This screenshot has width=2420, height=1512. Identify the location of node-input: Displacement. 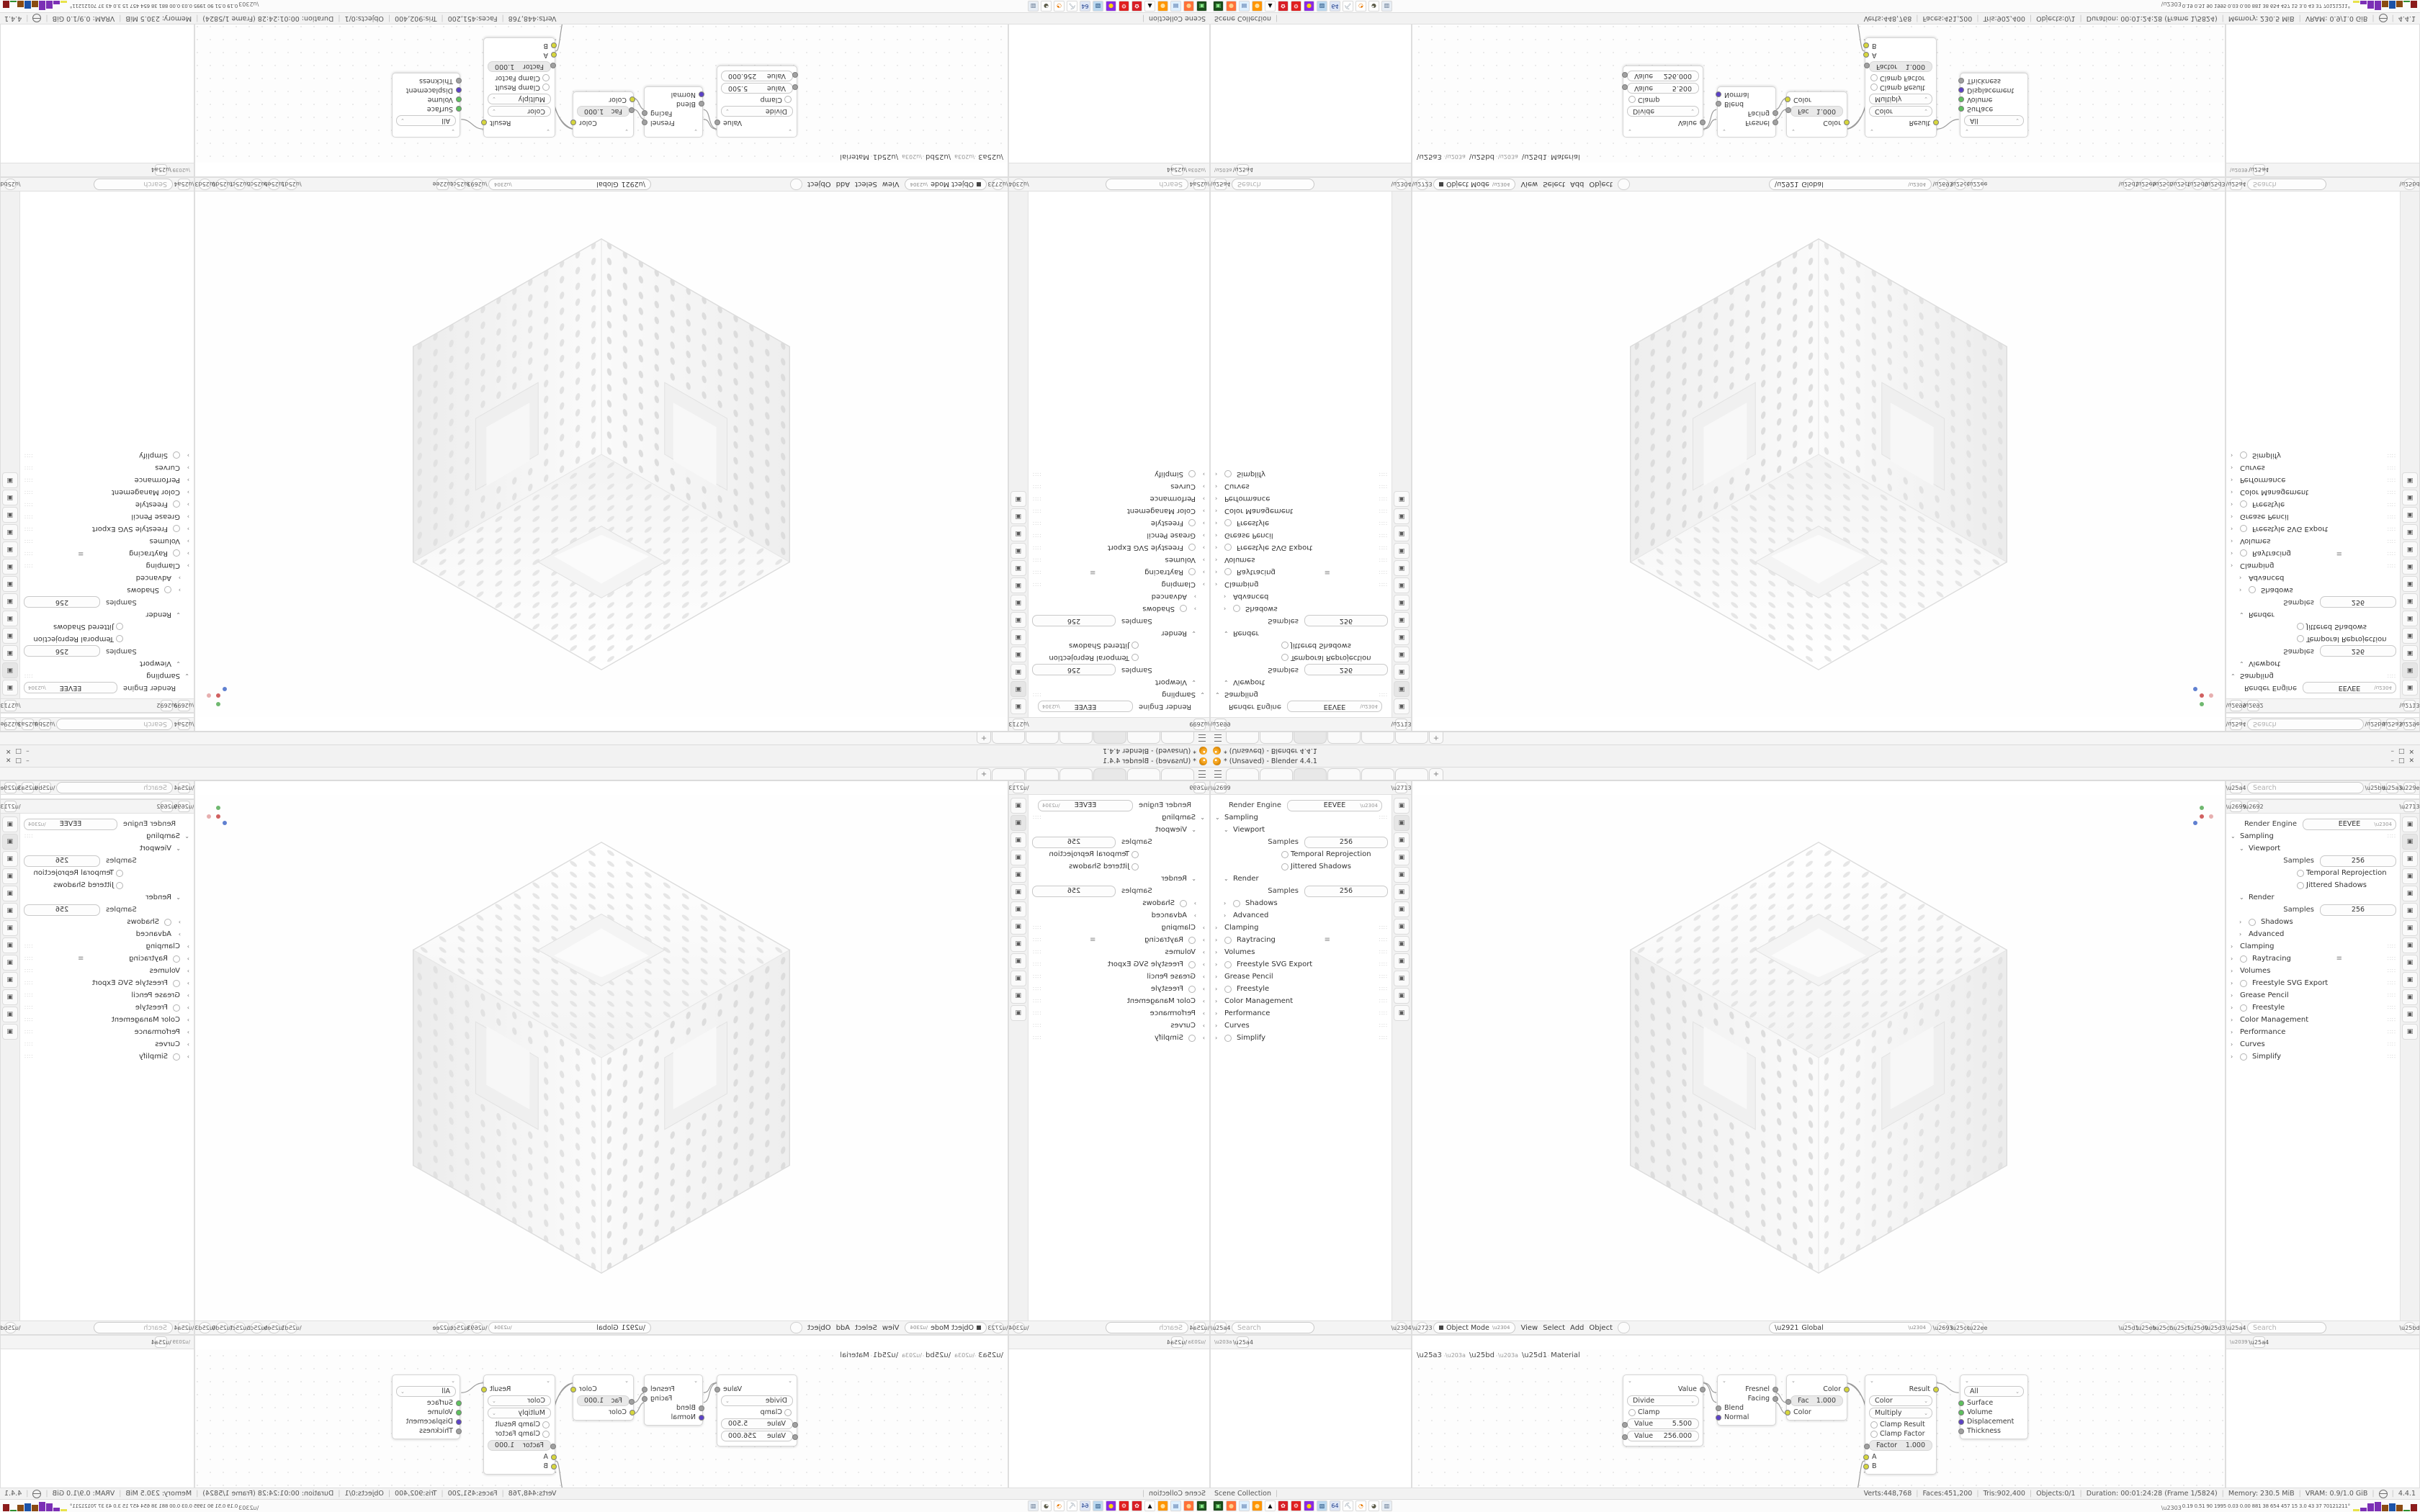
(1992, 1421).